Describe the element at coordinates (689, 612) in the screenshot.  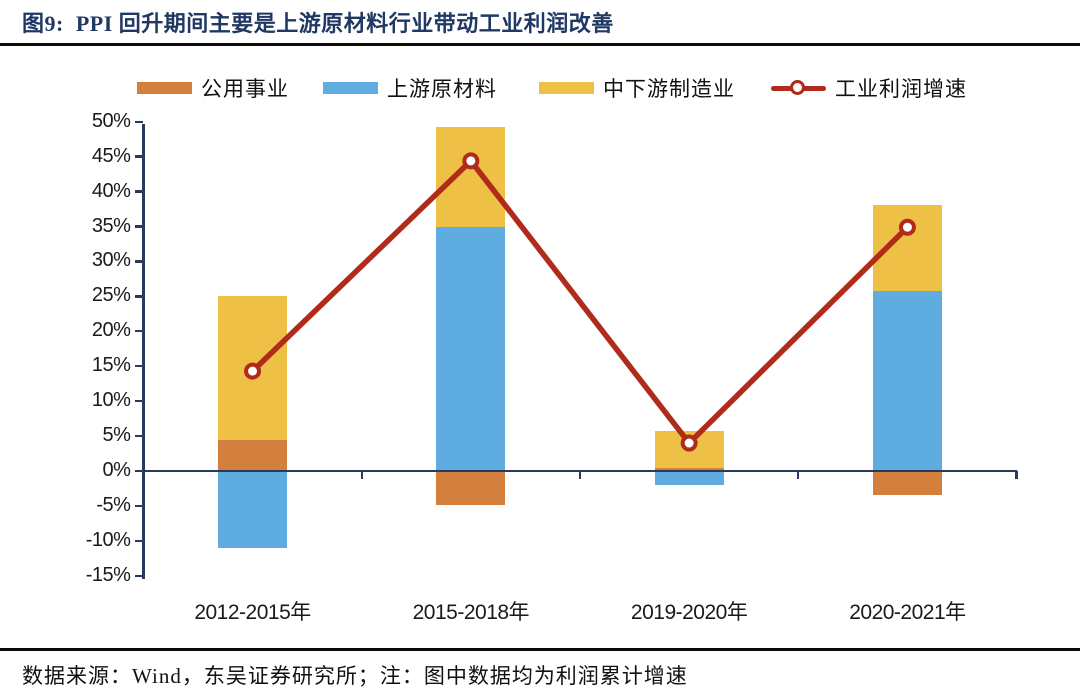
I see `x-axis-category-label: 2019-2020年` at that location.